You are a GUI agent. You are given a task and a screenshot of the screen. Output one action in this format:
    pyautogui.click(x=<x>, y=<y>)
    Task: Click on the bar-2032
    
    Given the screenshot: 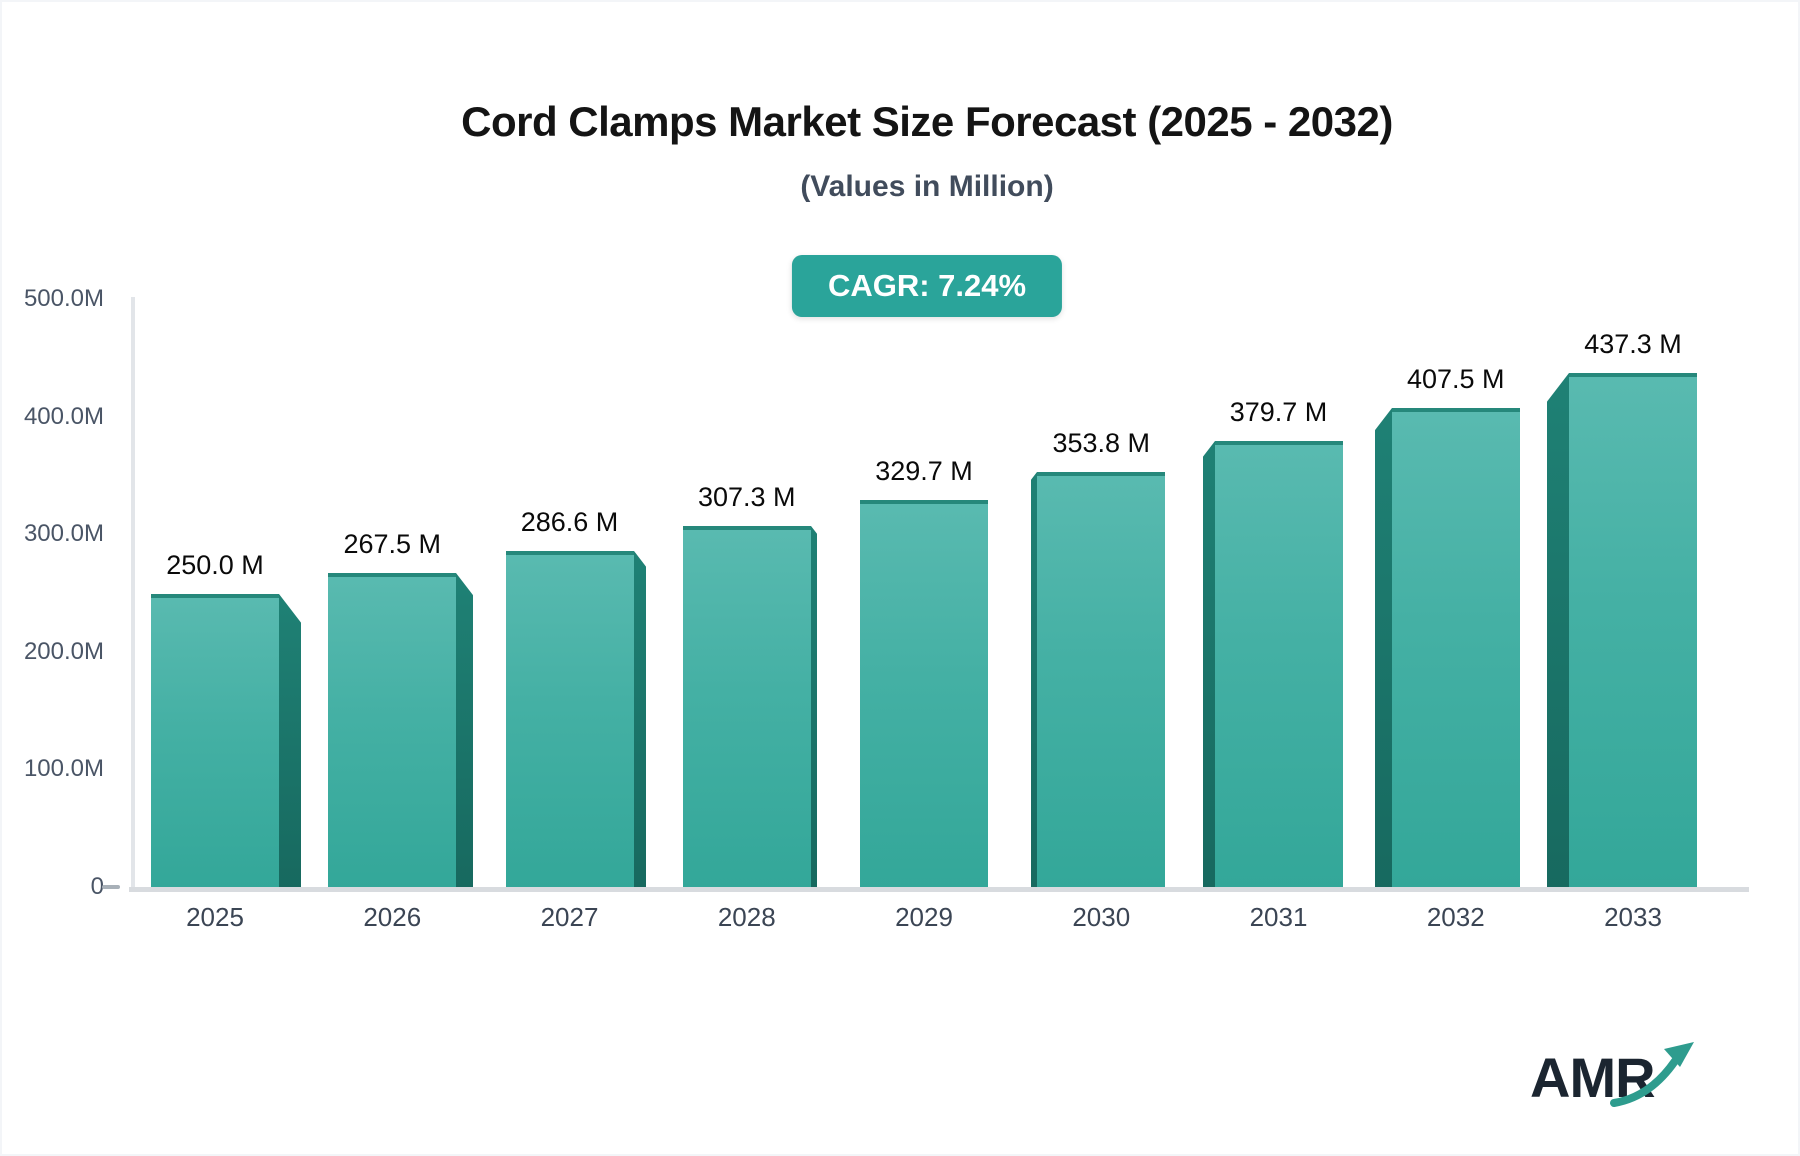 What is the action you would take?
    pyautogui.click(x=1456, y=648)
    